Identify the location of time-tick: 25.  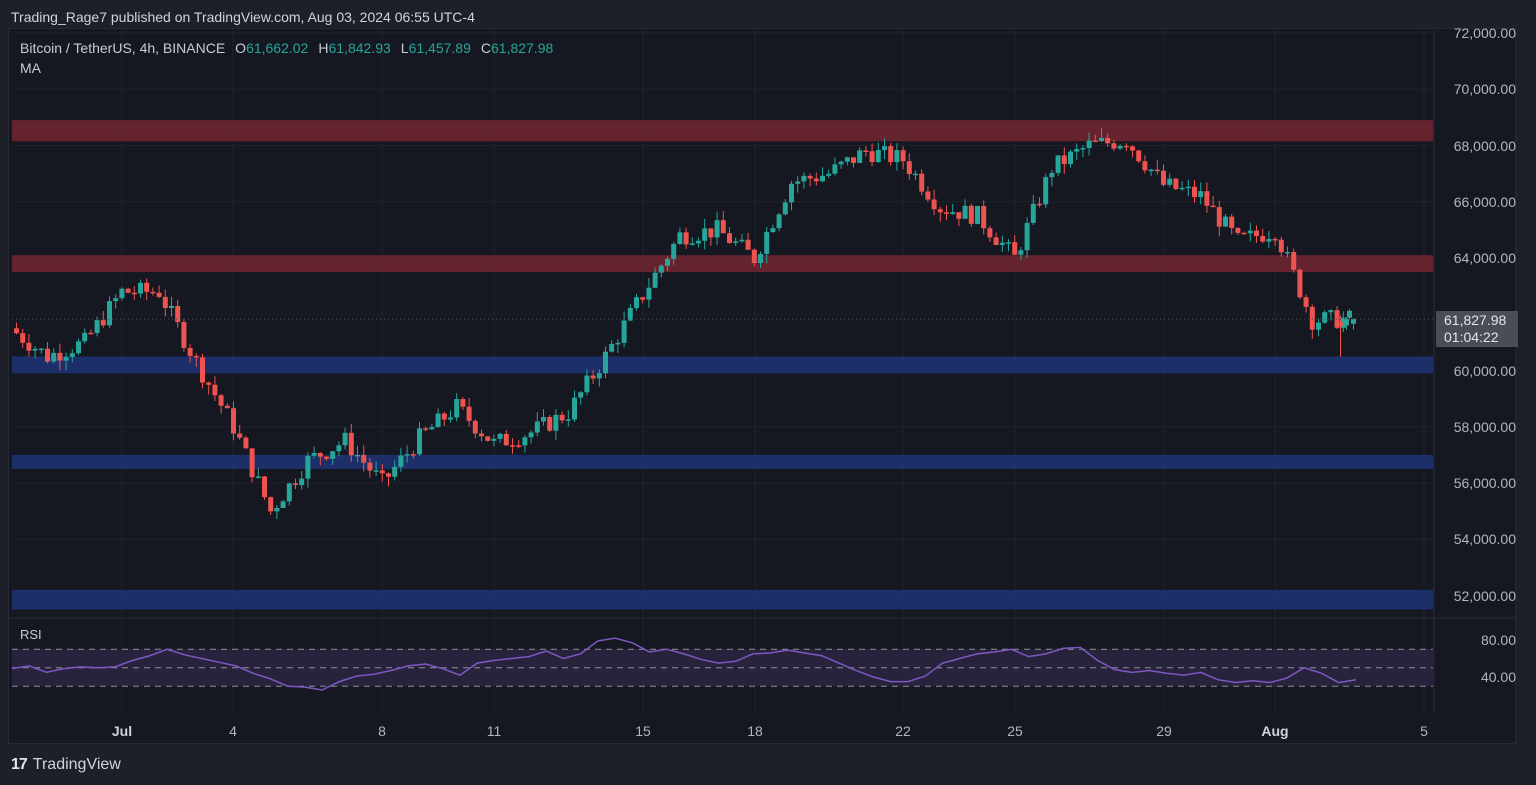
(1015, 731).